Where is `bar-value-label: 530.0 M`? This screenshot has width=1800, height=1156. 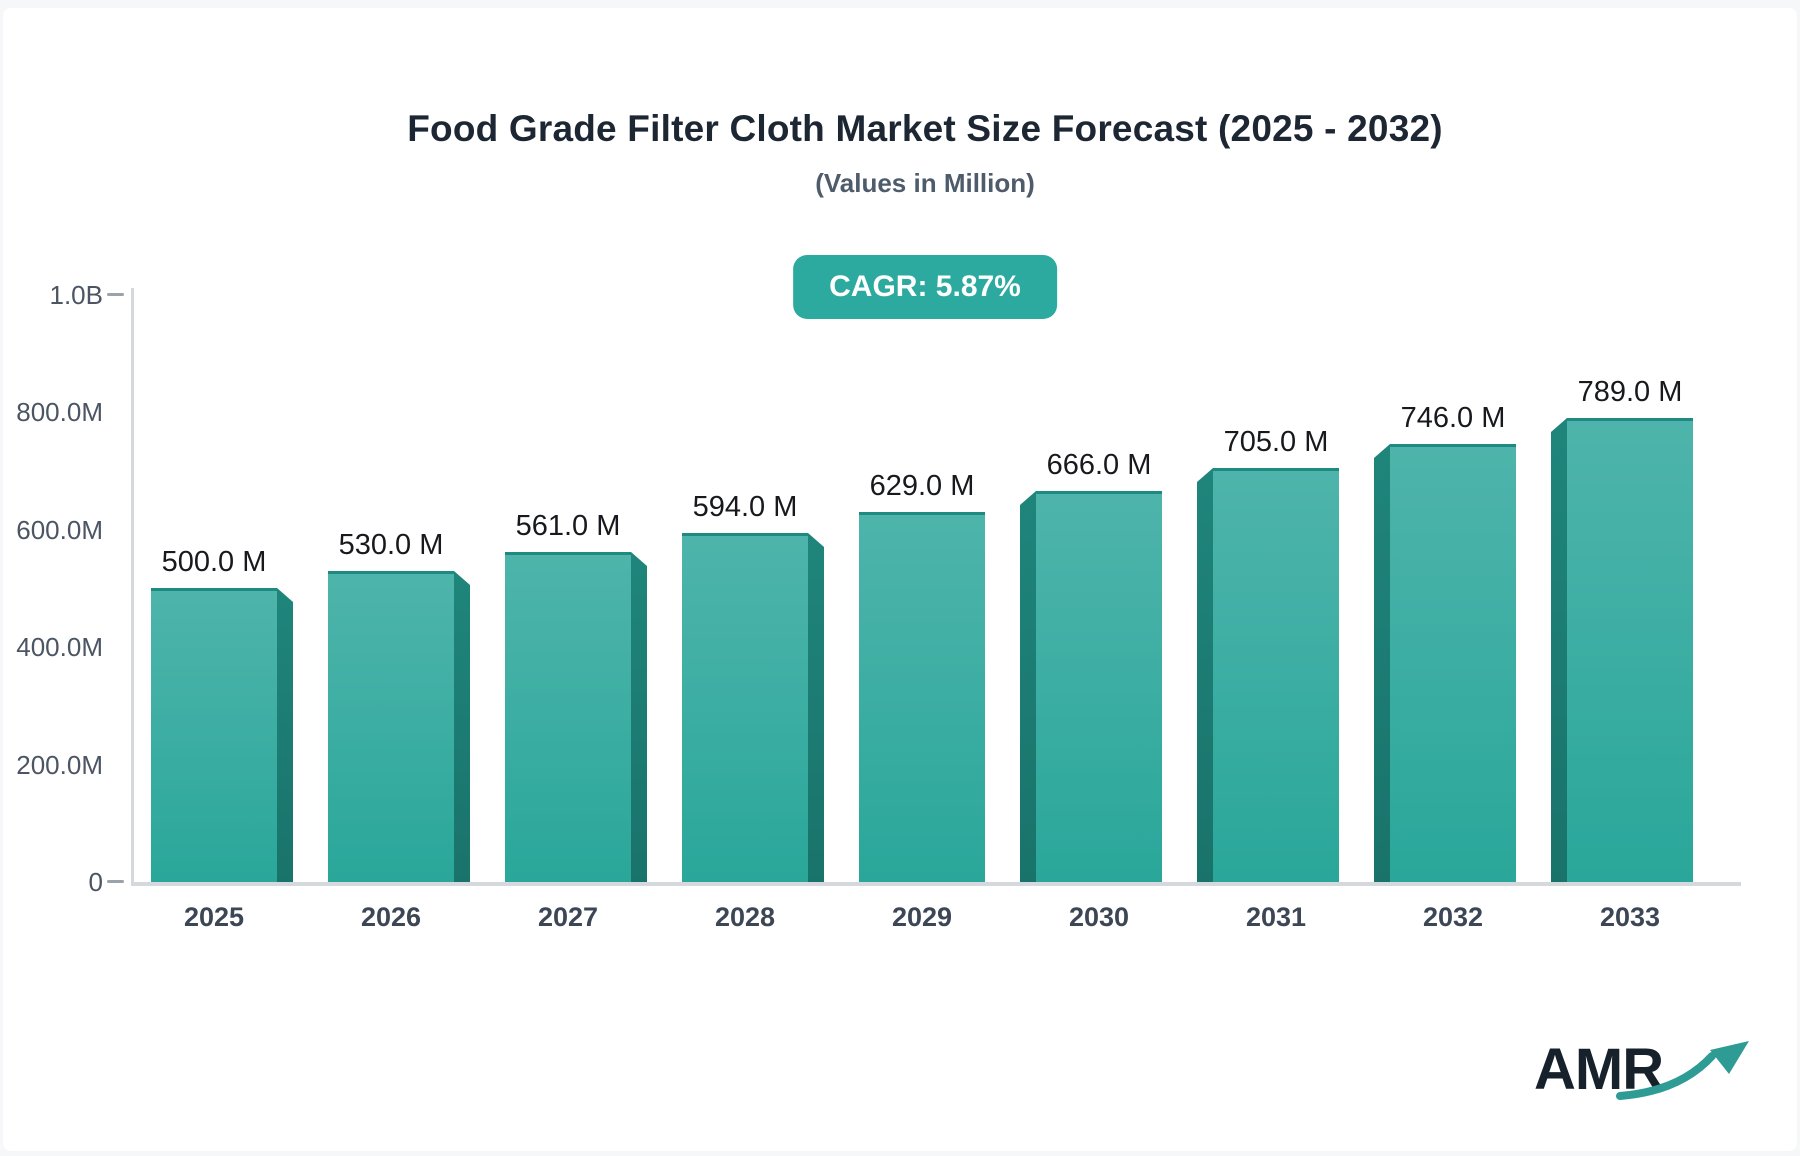 bar-value-label: 530.0 M is located at coordinates (391, 545).